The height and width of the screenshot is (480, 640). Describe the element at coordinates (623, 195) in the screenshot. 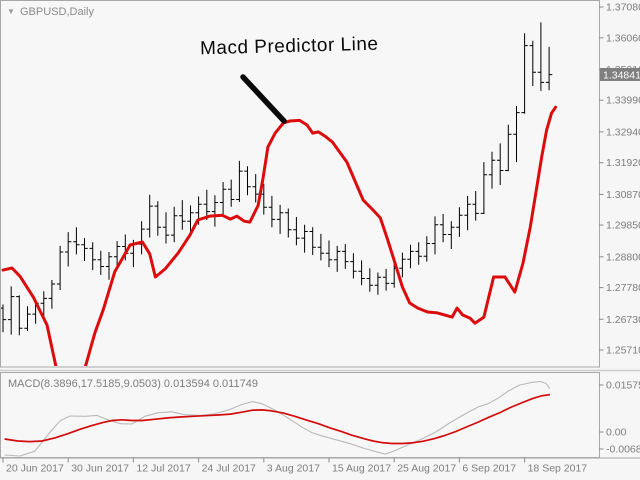

I see `price-axis-label: 1.30870` at that location.